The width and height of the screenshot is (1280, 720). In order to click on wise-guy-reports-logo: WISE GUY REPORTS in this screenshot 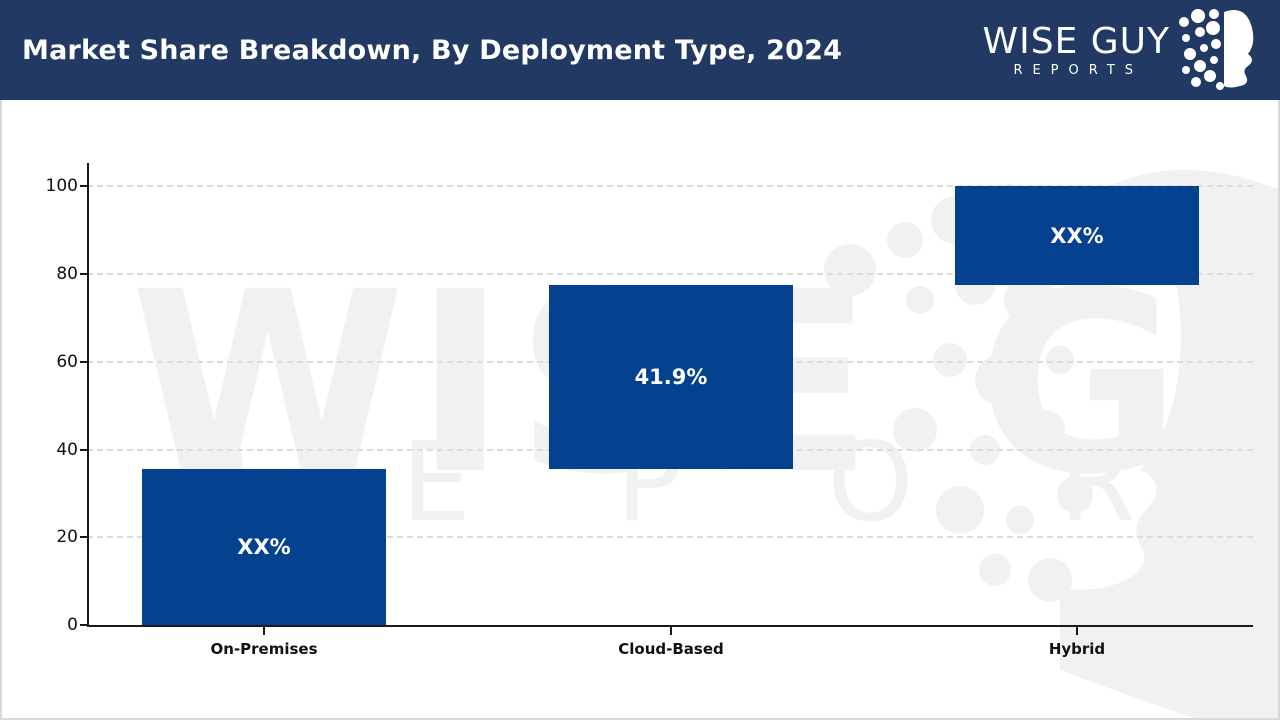, I will do `click(1119, 50)`.